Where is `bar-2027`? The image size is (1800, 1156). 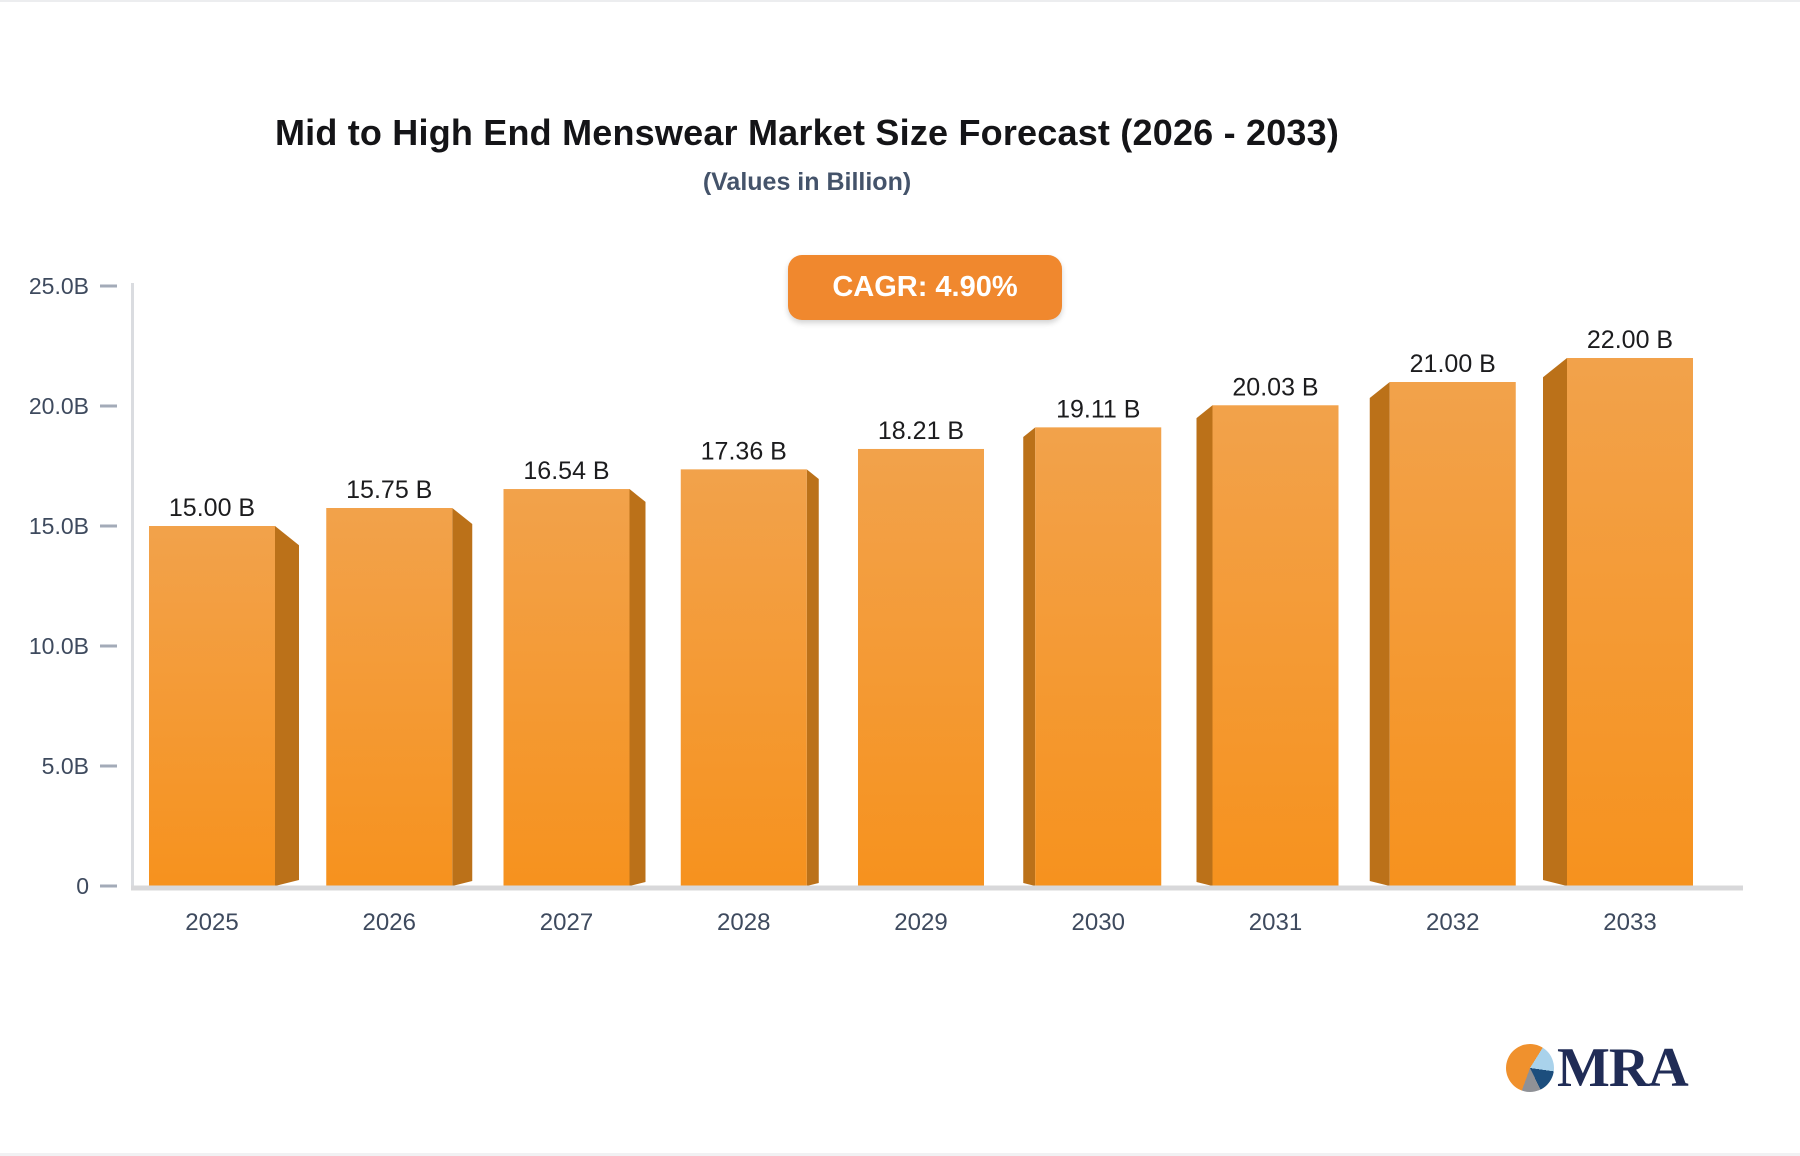
bar-2027 is located at coordinates (566, 687).